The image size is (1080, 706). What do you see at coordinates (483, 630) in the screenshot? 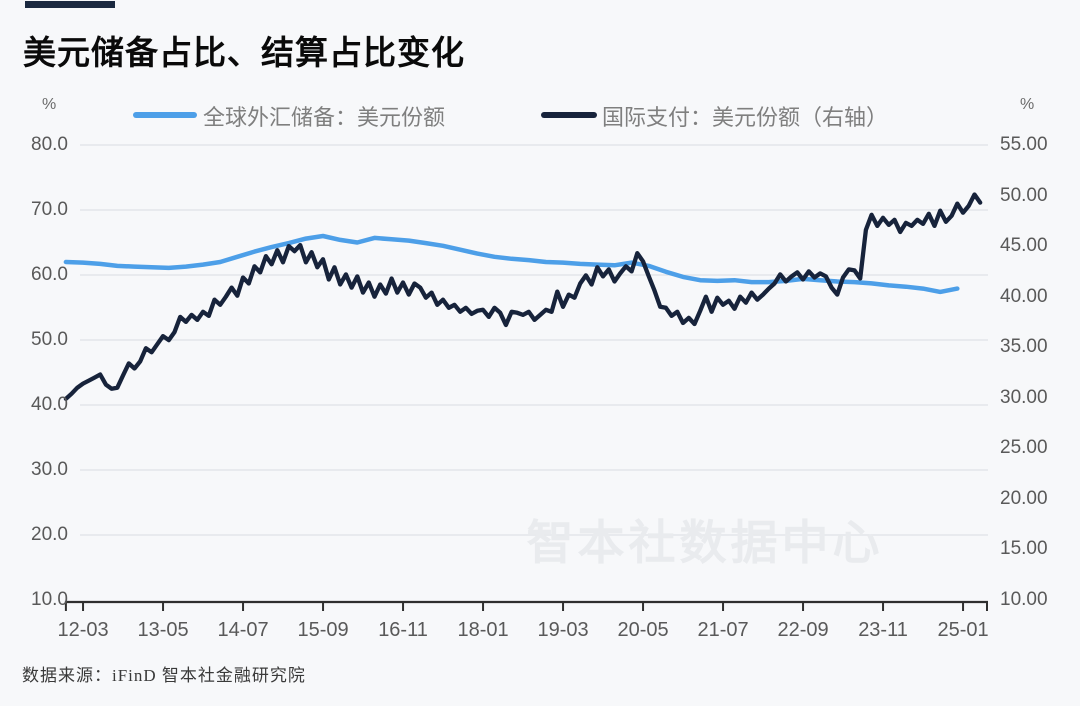
I see `x-axis-label: 18-01` at bounding box center [483, 630].